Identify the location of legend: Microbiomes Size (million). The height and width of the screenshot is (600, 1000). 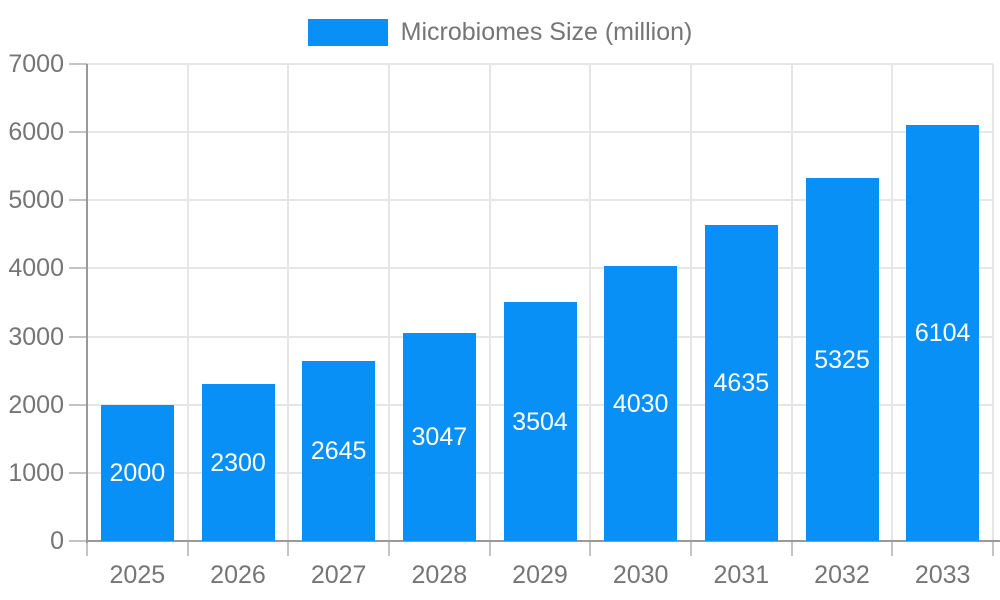
(500, 32).